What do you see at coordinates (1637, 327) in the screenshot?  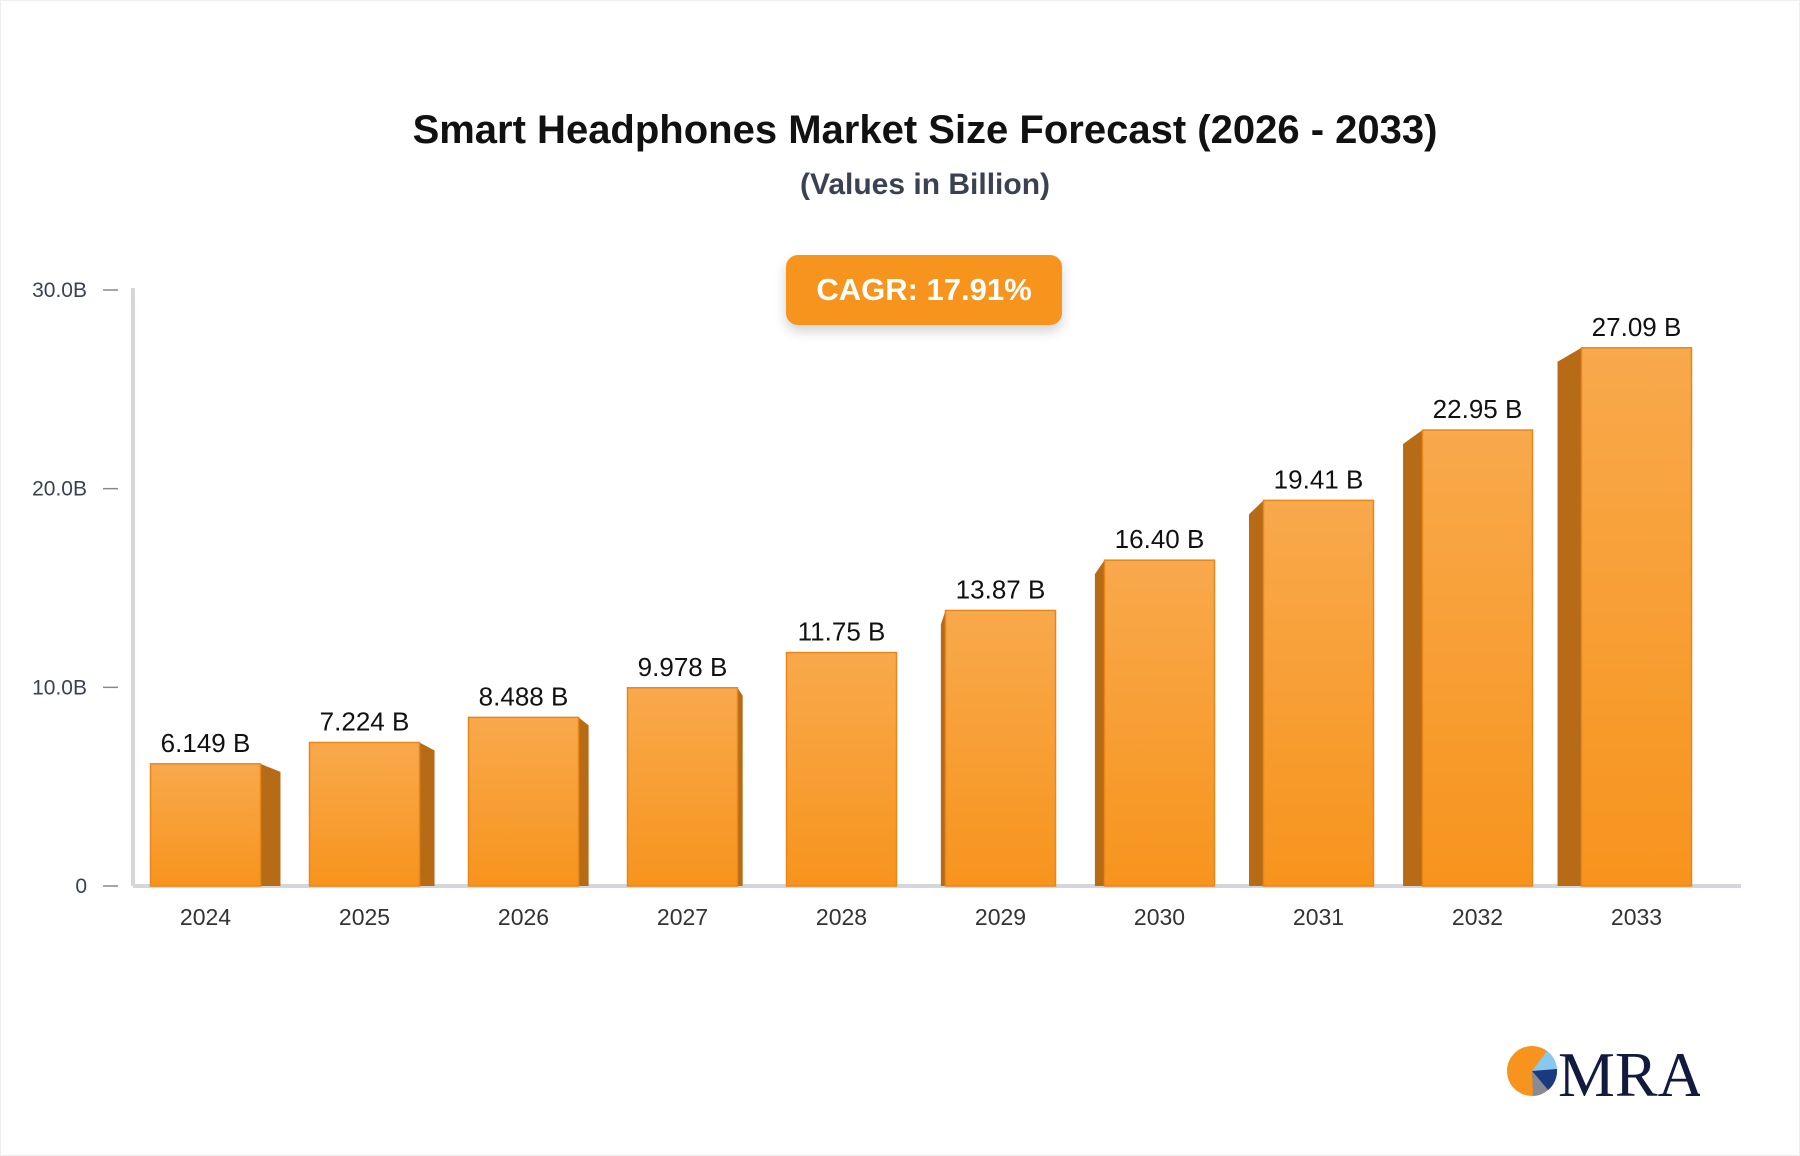 I see `data-label: 27.09 B` at bounding box center [1637, 327].